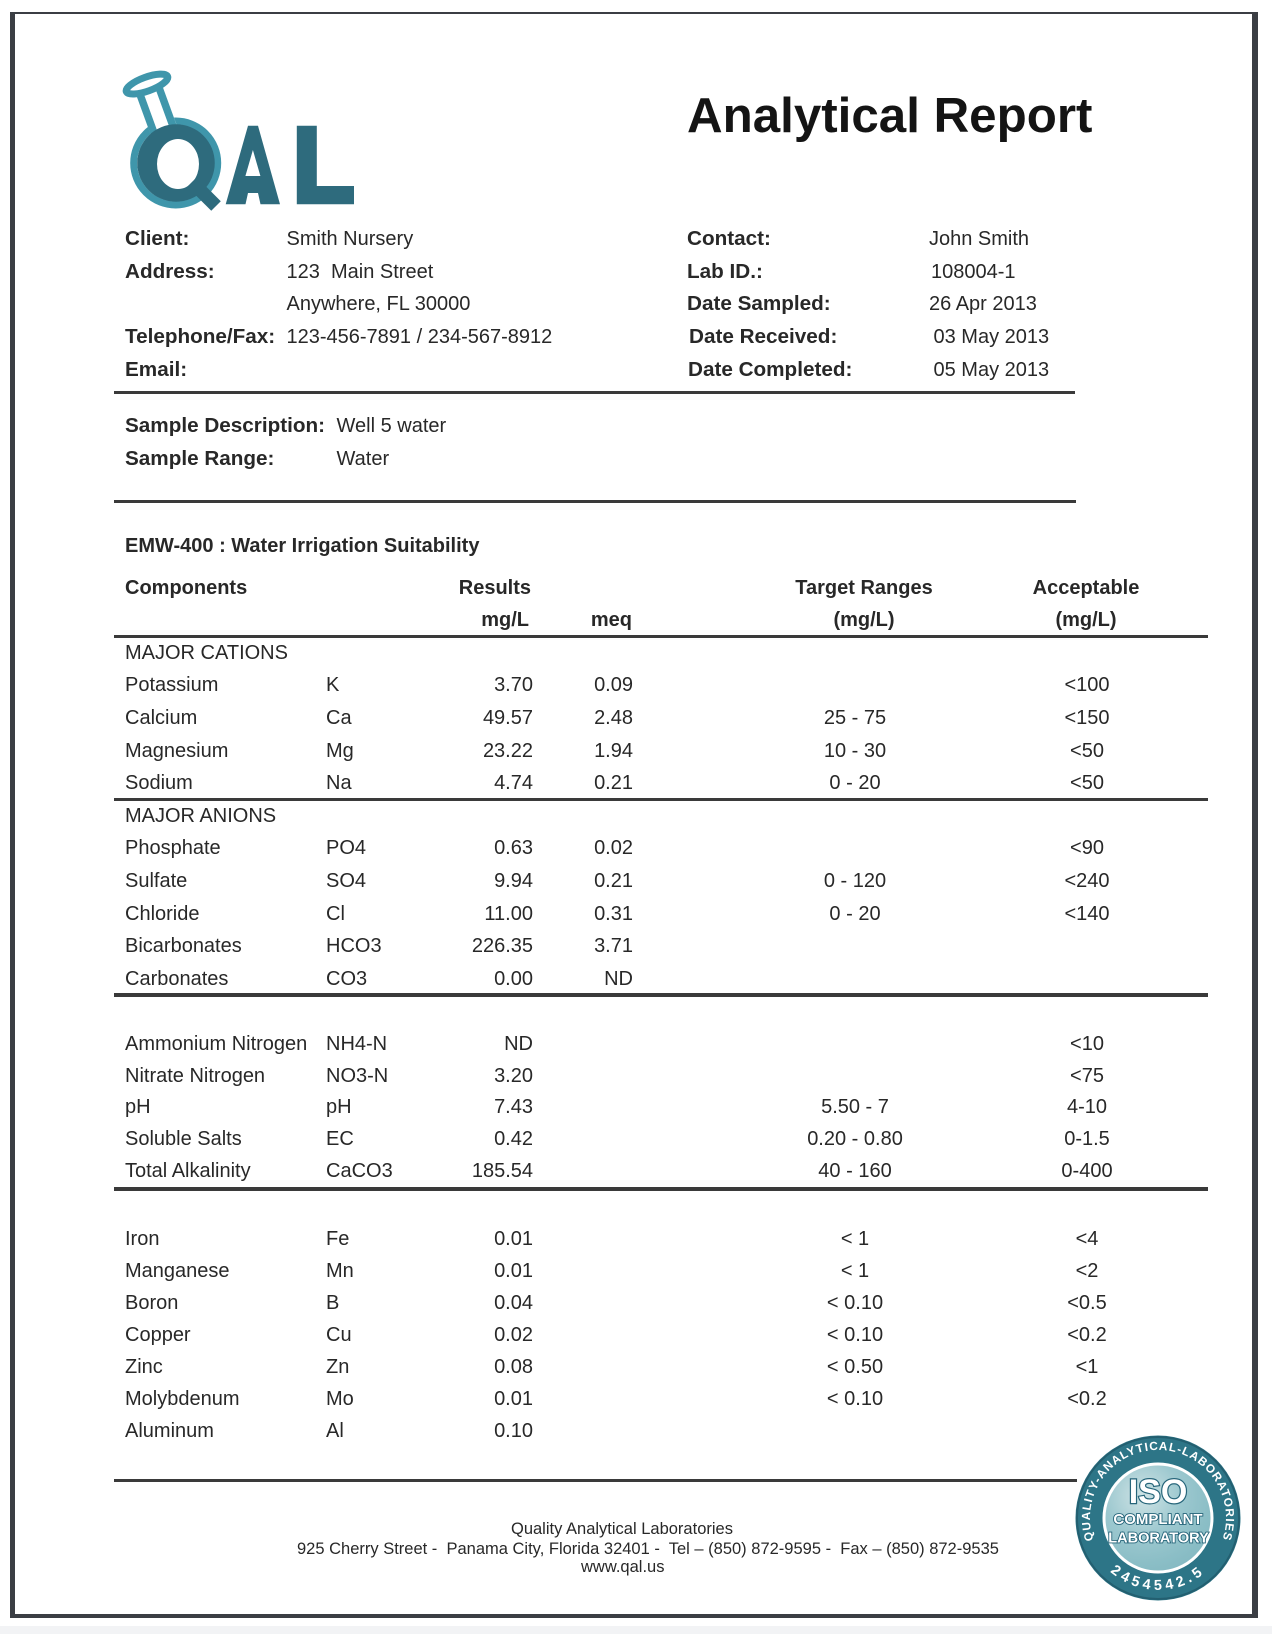 The height and width of the screenshot is (1634, 1272). Describe the element at coordinates (1157, 1519) in the screenshot. I see `svg-text: COMPLIANT` at that location.